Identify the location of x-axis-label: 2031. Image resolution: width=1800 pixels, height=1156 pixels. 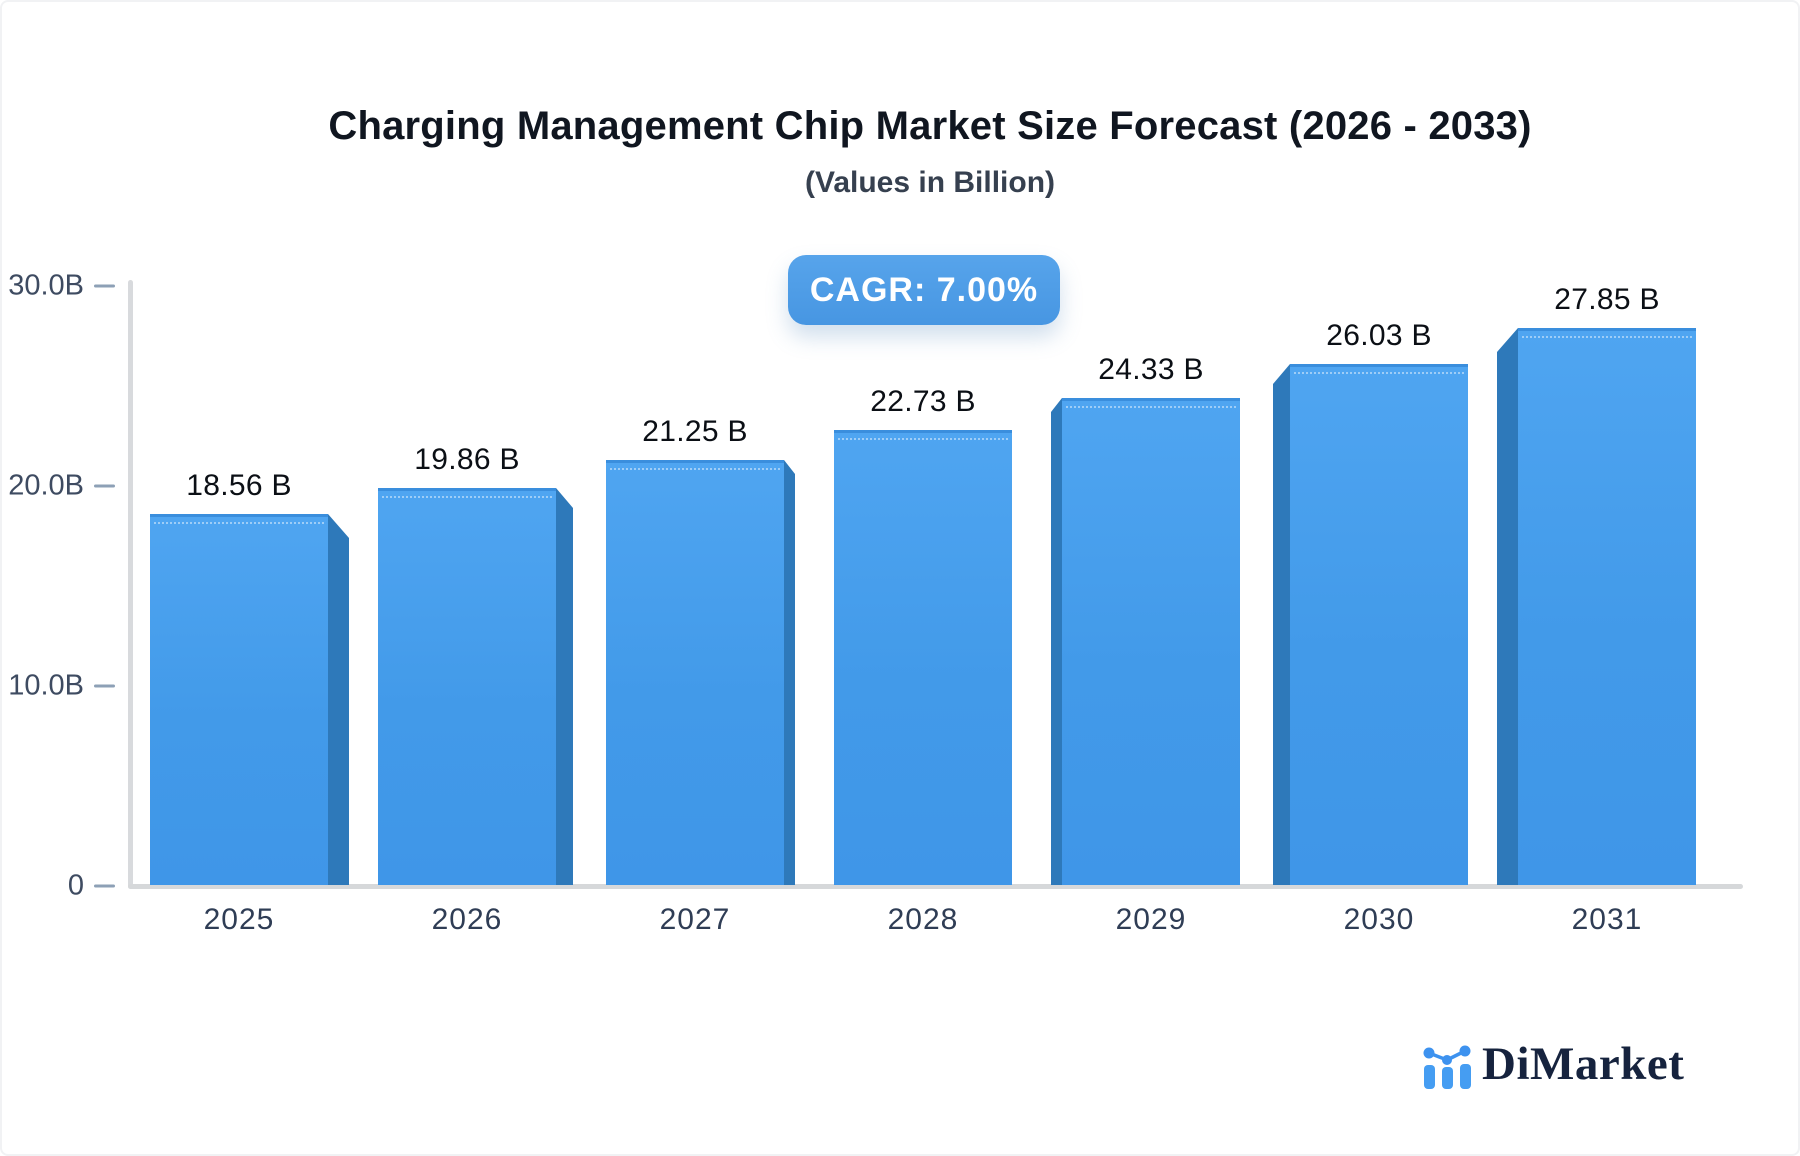
(1607, 919).